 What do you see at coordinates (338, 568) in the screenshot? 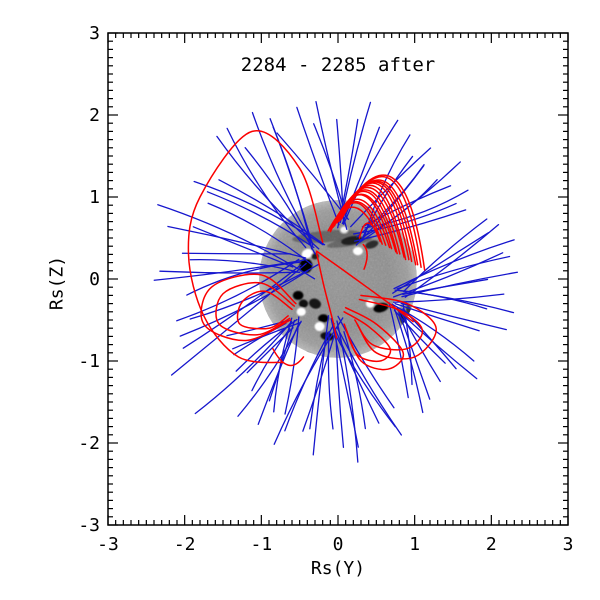
I see `x-axis-label: Rs(Y)` at bounding box center [338, 568].